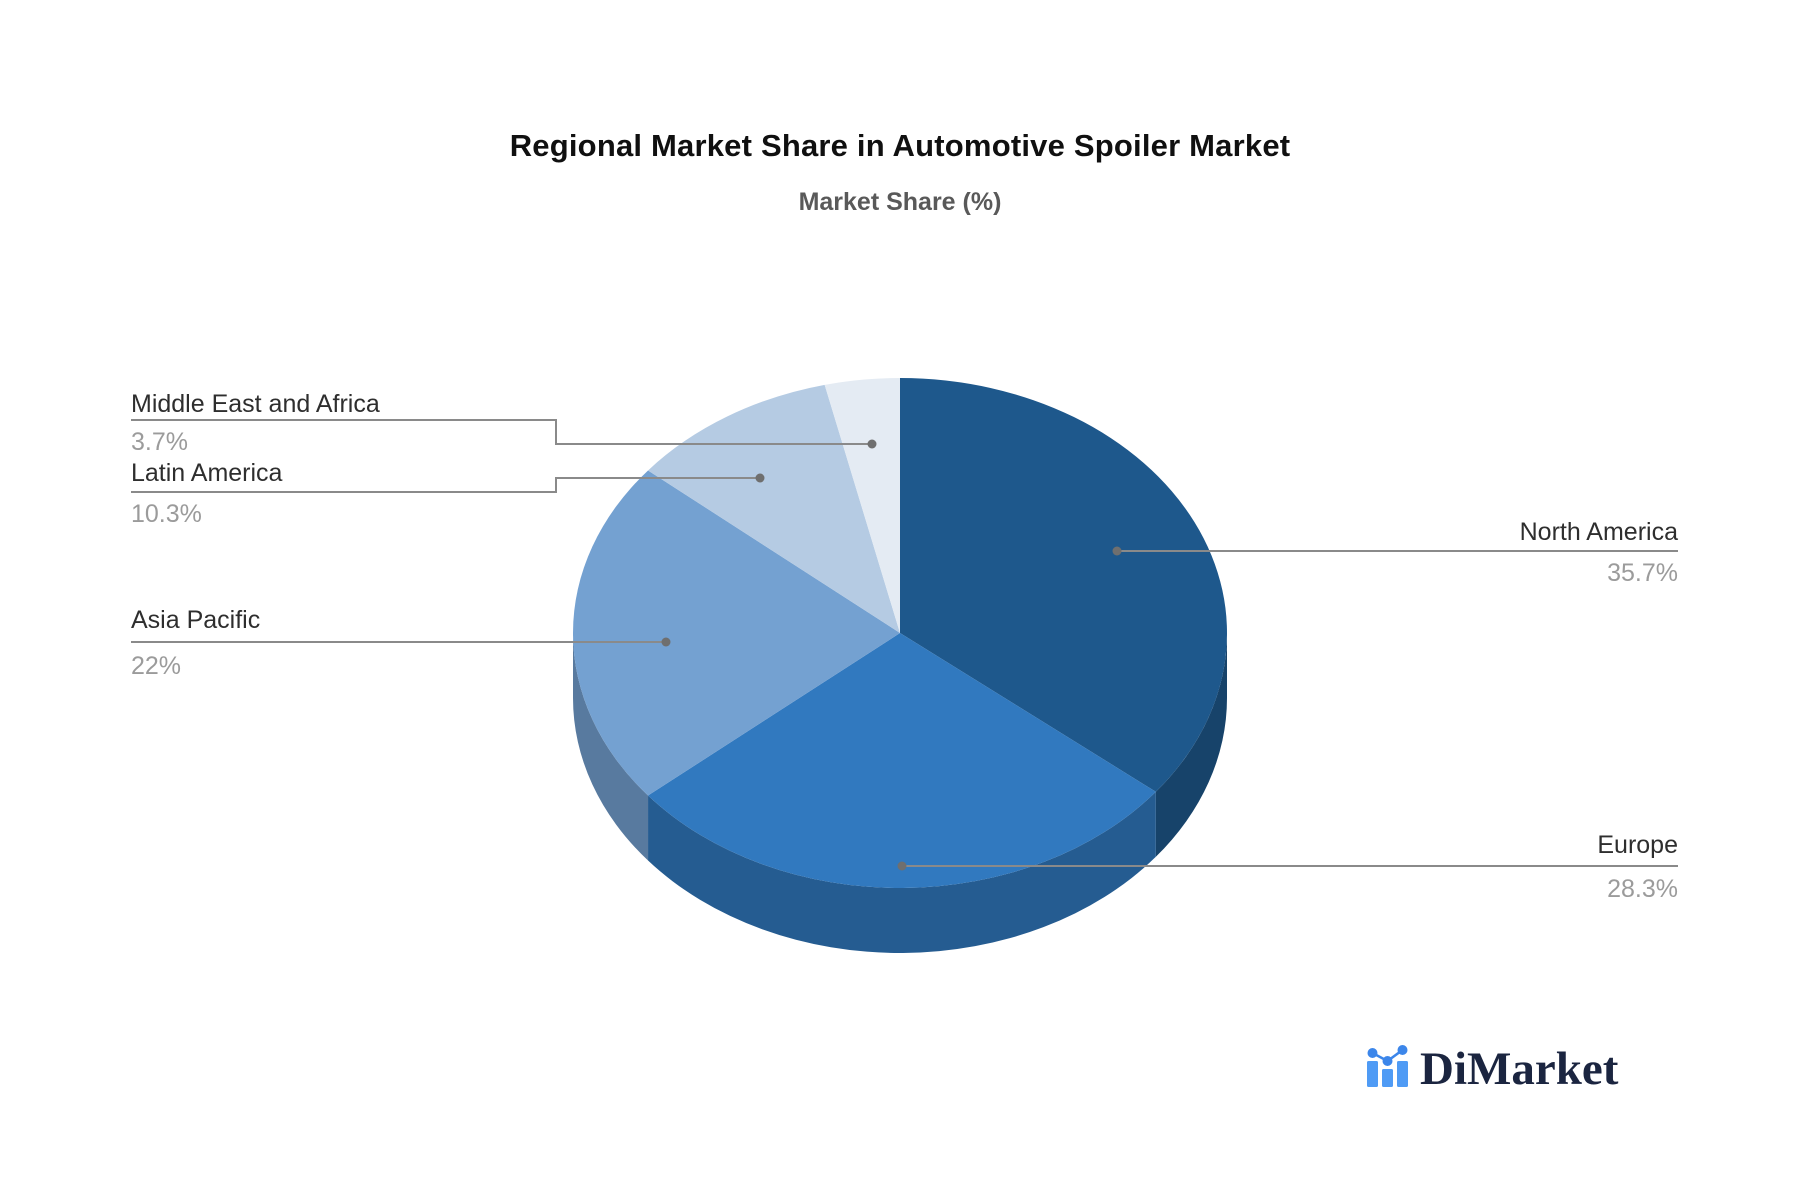 This screenshot has height=1196, width=1800. What do you see at coordinates (902, 760) in the screenshot?
I see `pie-slice-europe` at bounding box center [902, 760].